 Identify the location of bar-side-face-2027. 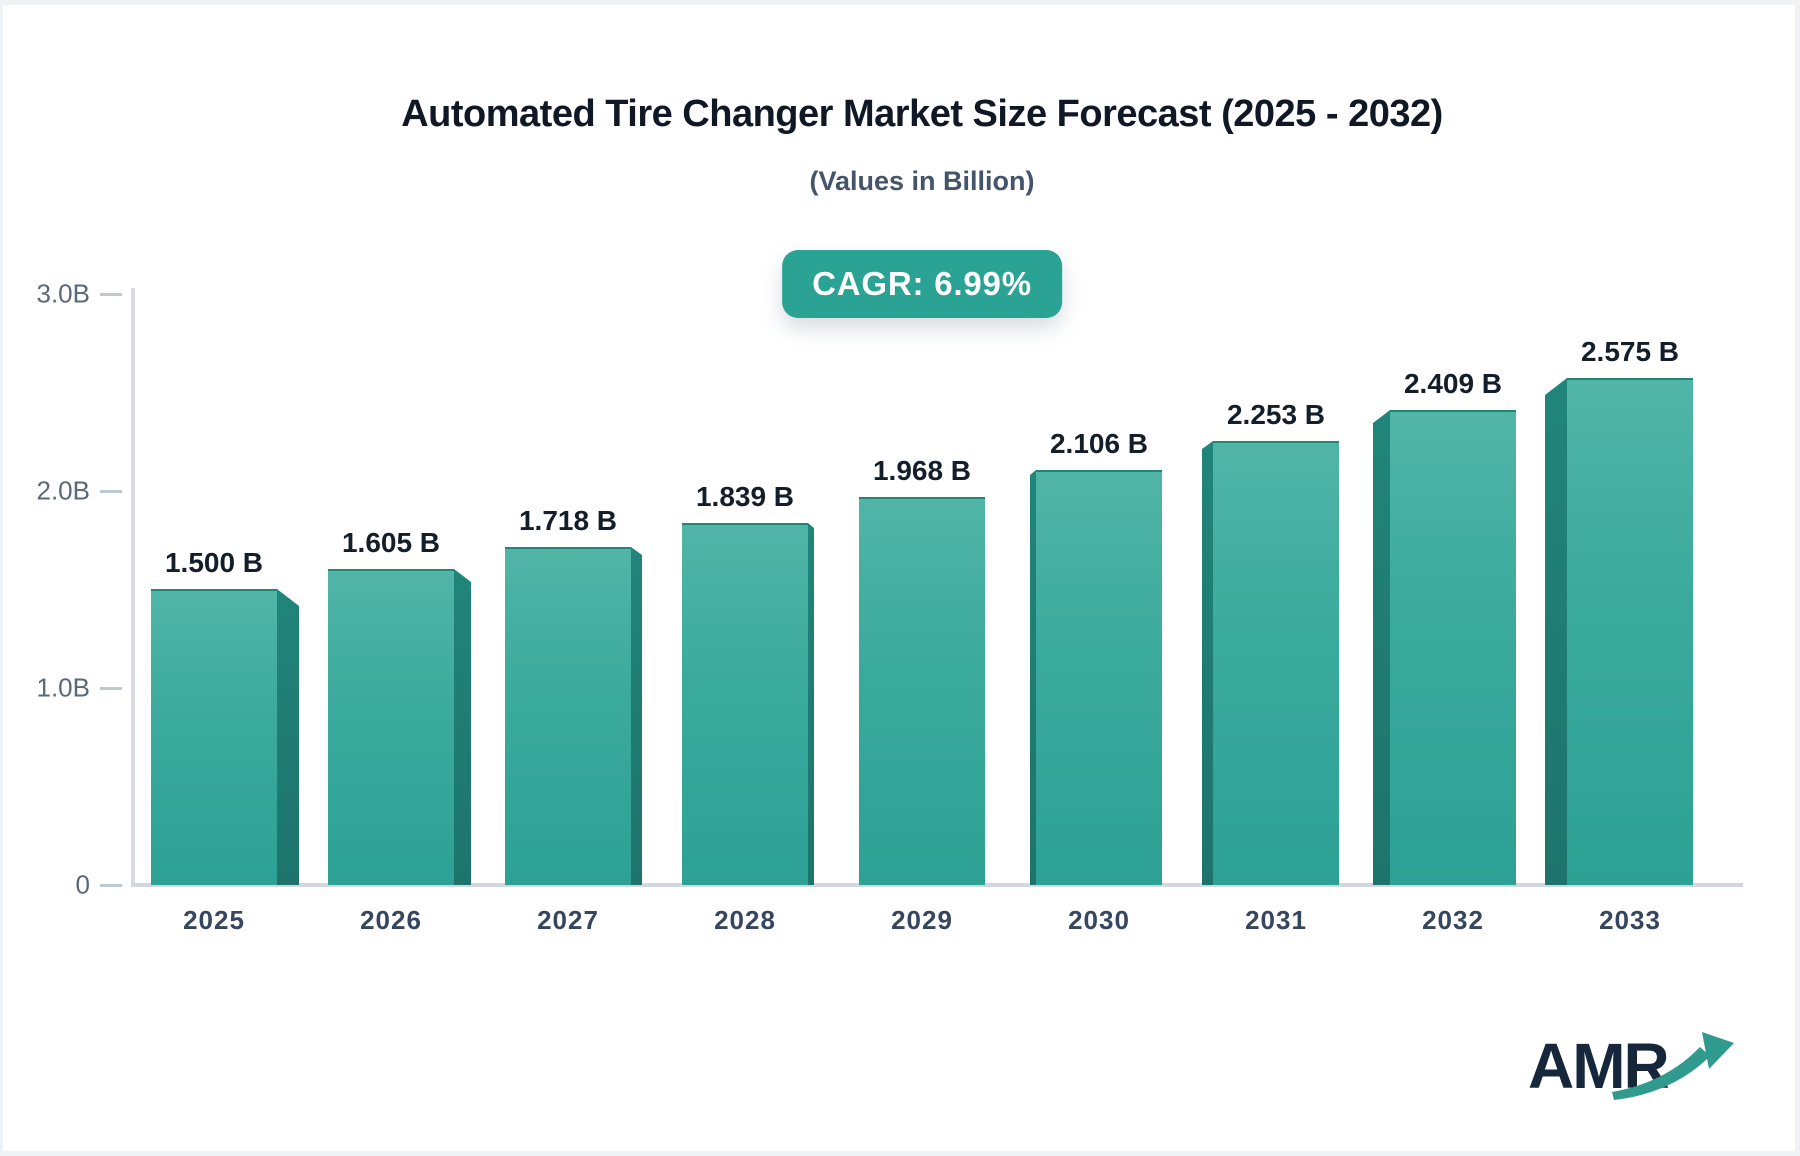
(636, 716).